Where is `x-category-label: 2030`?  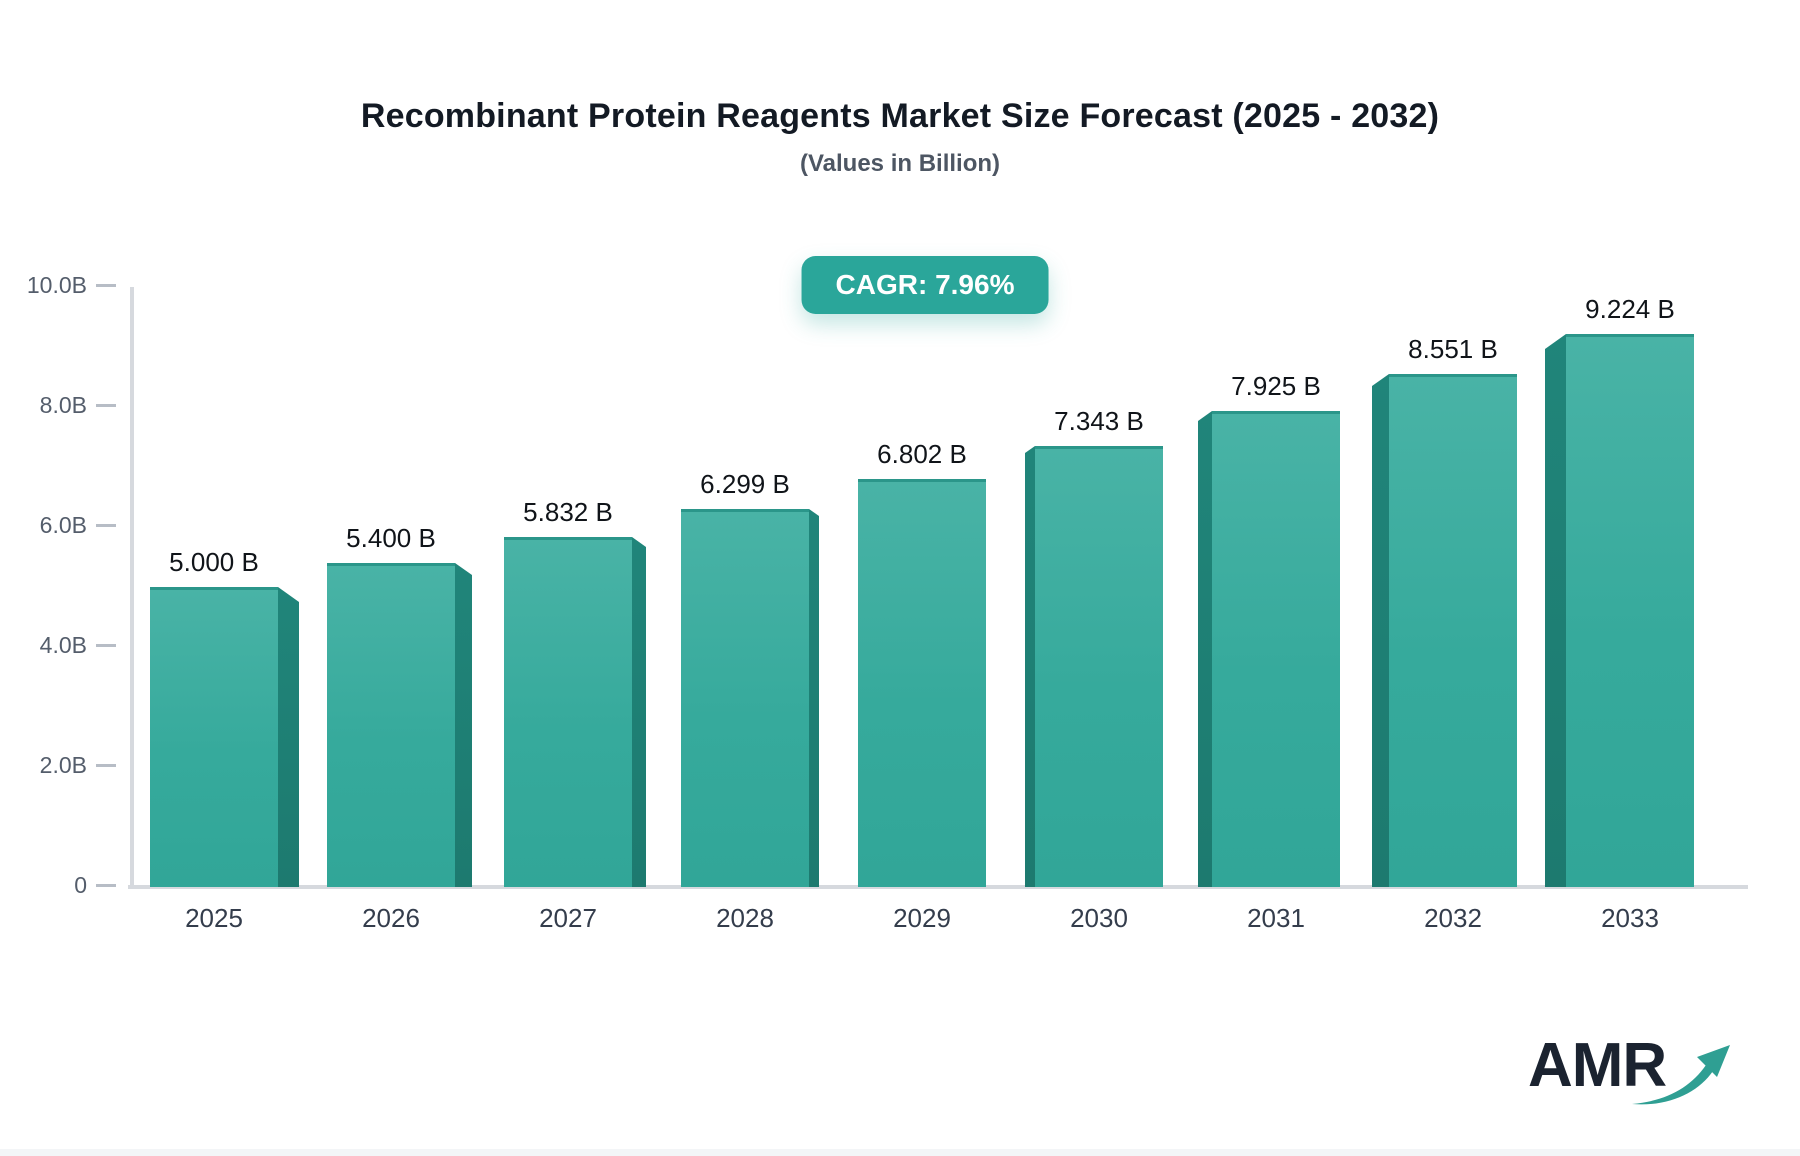
x-category-label: 2030 is located at coordinates (1099, 918).